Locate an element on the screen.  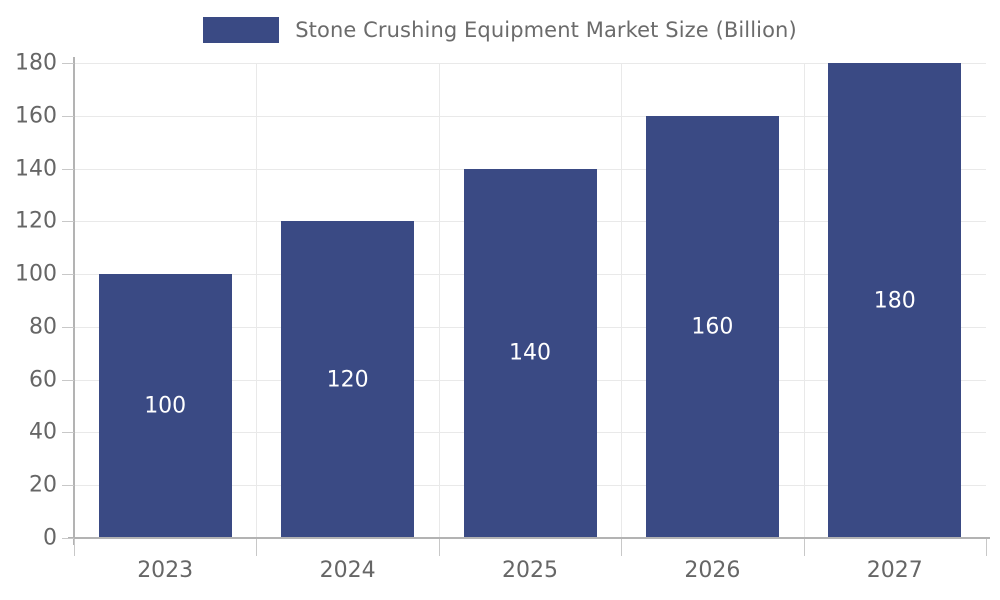
bar-2024 is located at coordinates (348, 379).